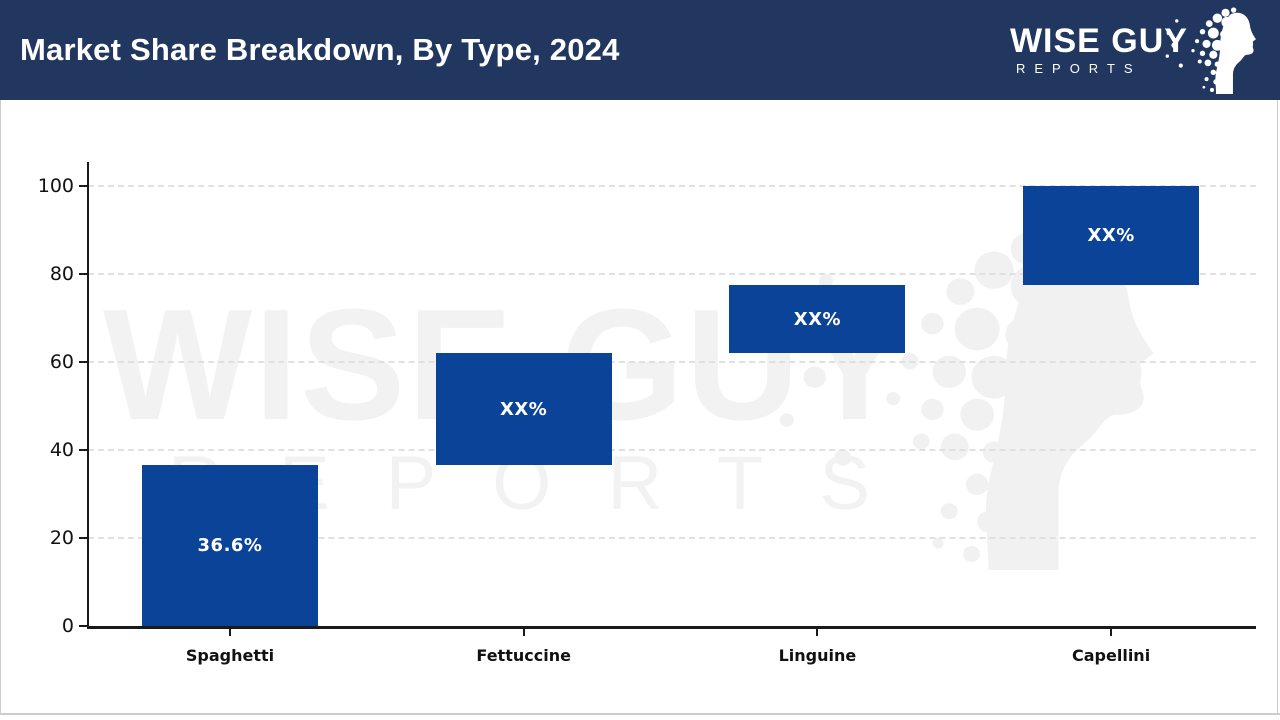 The height and width of the screenshot is (720, 1280). What do you see at coordinates (61, 362) in the screenshot?
I see `y-tick-label: 60` at bounding box center [61, 362].